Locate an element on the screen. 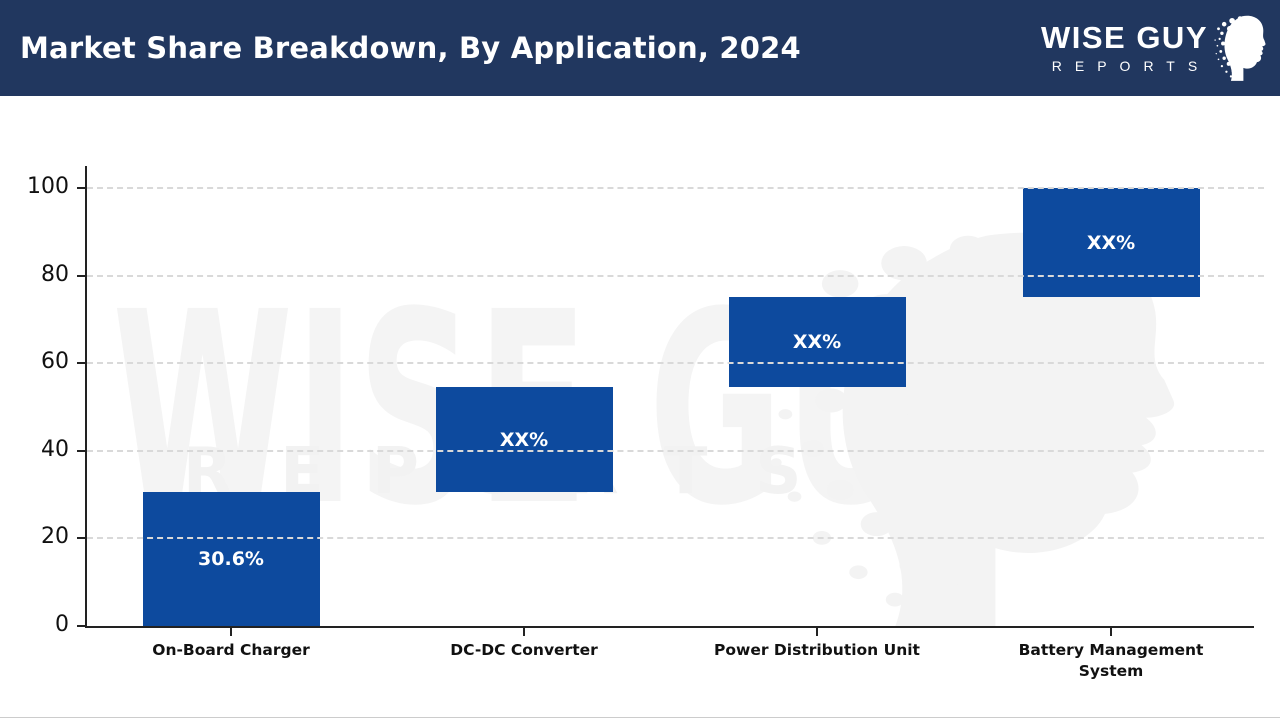 The width and height of the screenshot is (1280, 720). category-label: DC-DC Converter is located at coordinates (524, 650).